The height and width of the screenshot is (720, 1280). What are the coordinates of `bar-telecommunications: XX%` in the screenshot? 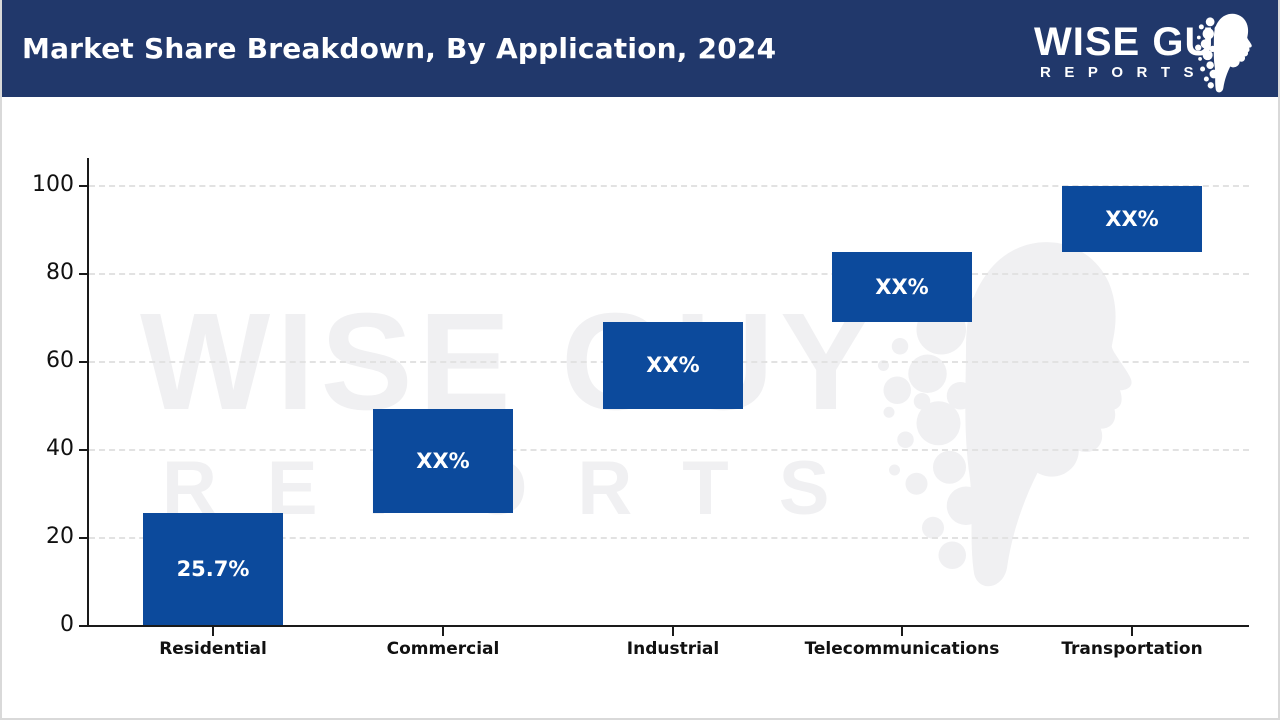 It's located at (902, 287).